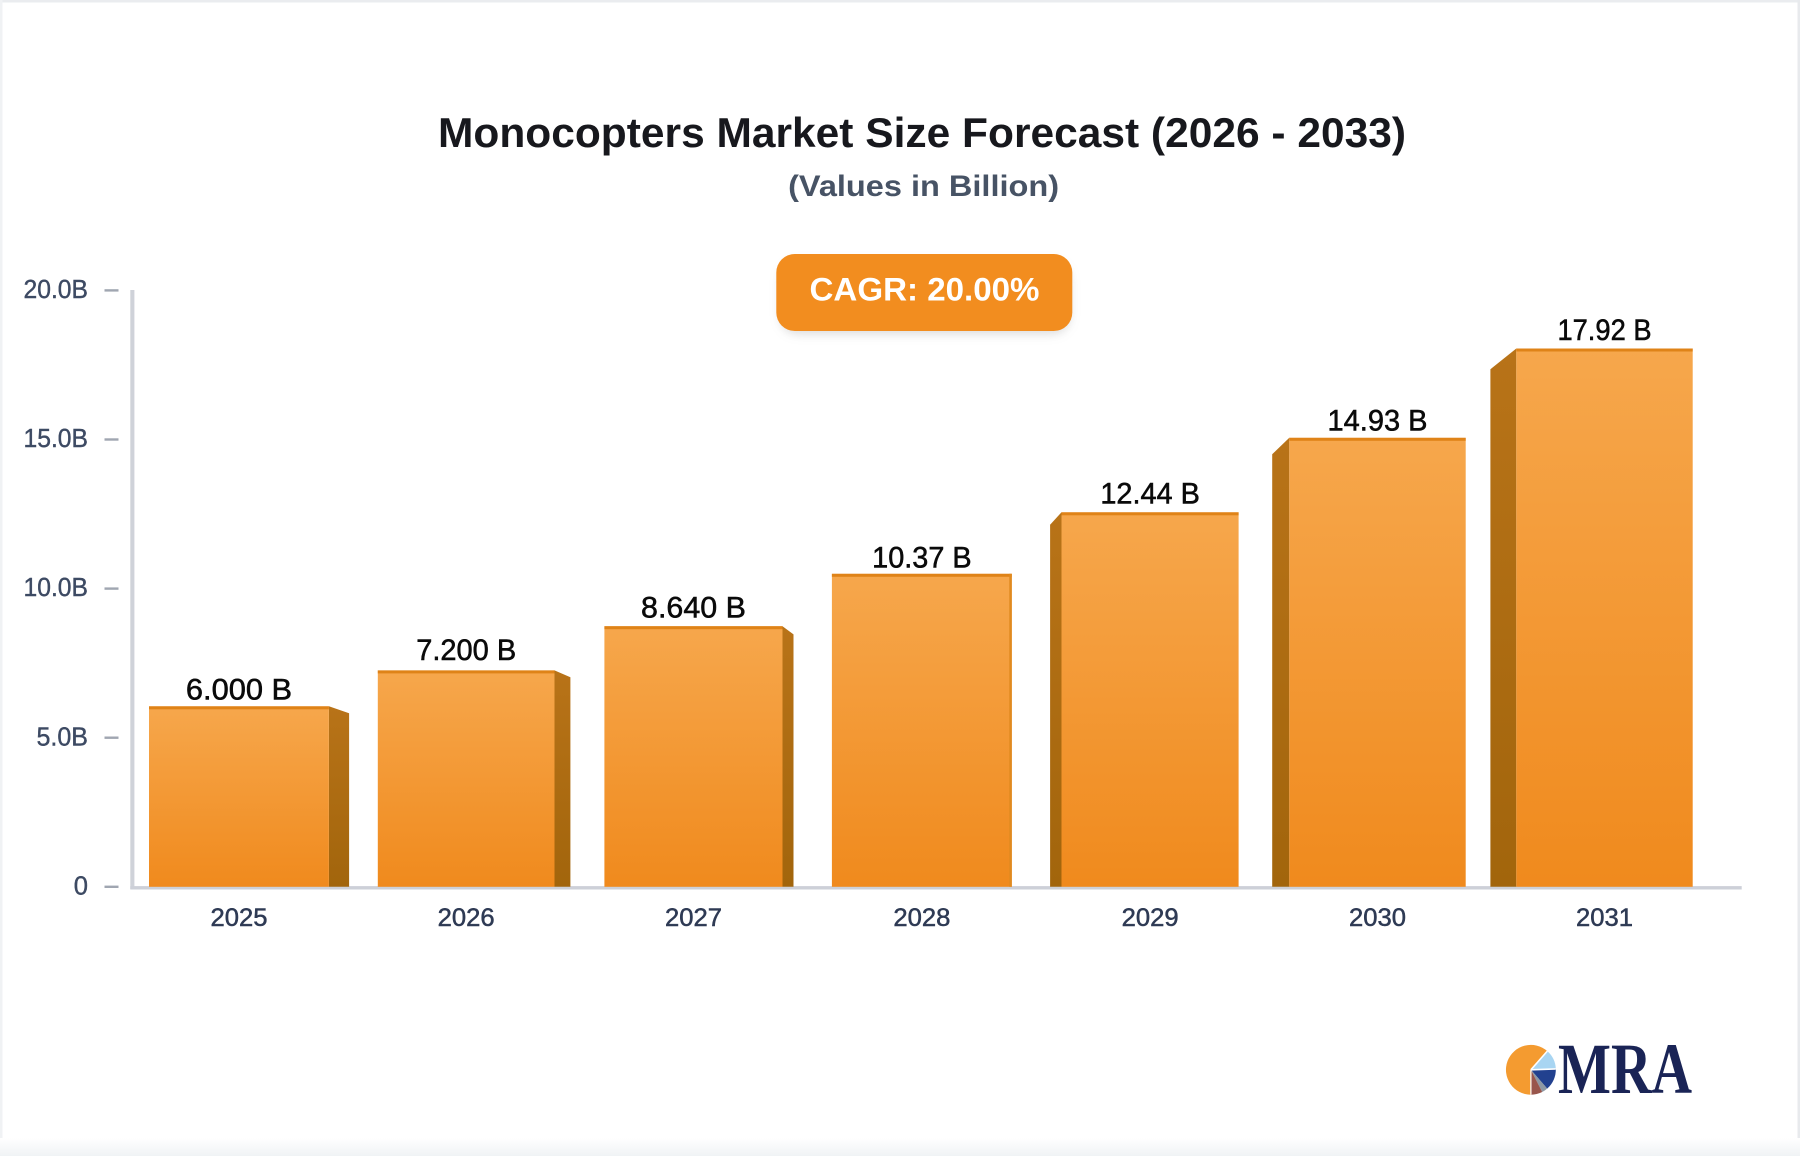  I want to click on svg-text: 0, so click(81, 887).